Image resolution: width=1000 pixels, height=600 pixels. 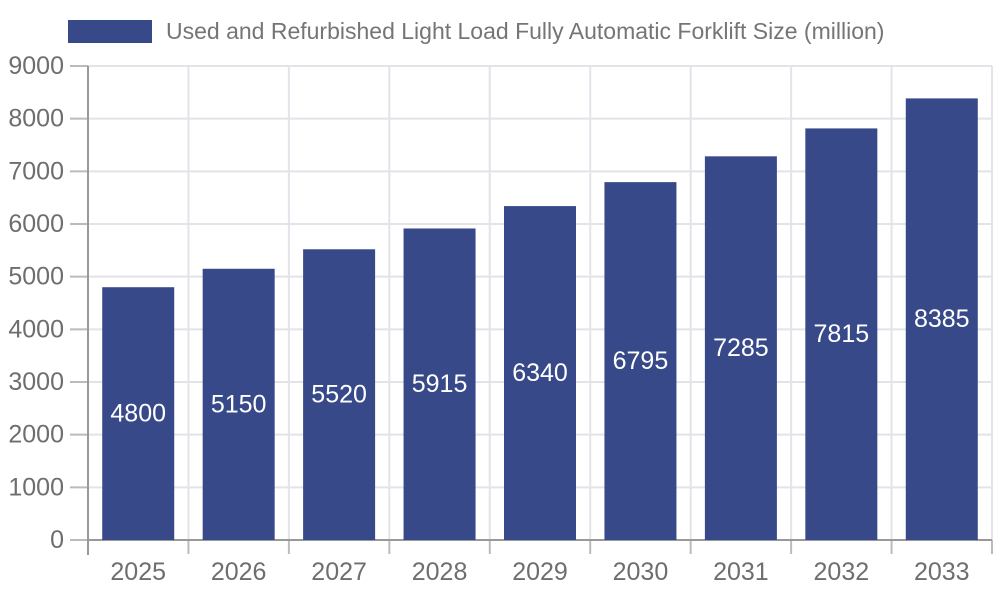 I want to click on bar-2028, so click(x=439, y=384).